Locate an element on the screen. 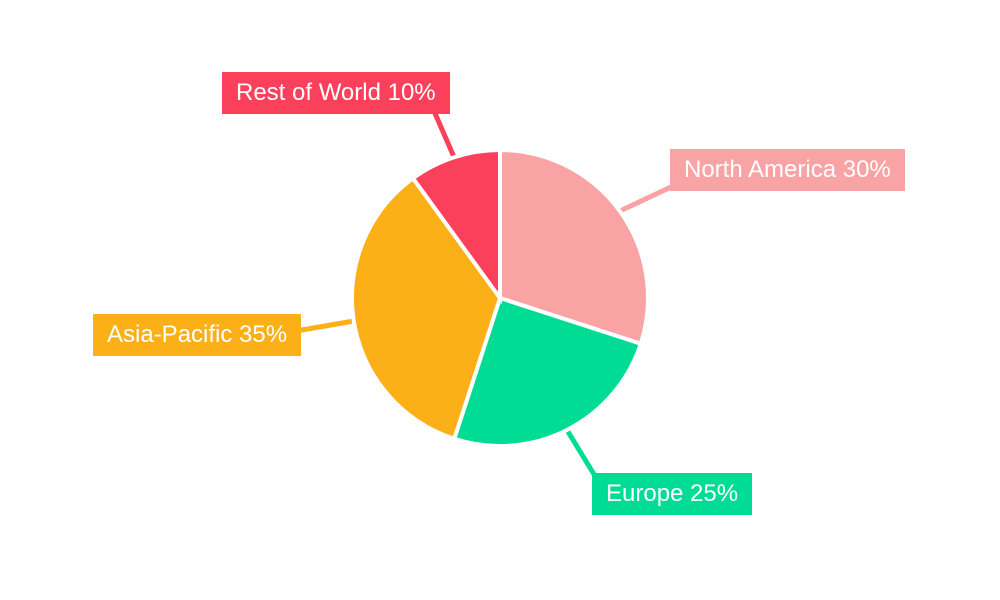  pie-slice-north-america is located at coordinates (574, 247).